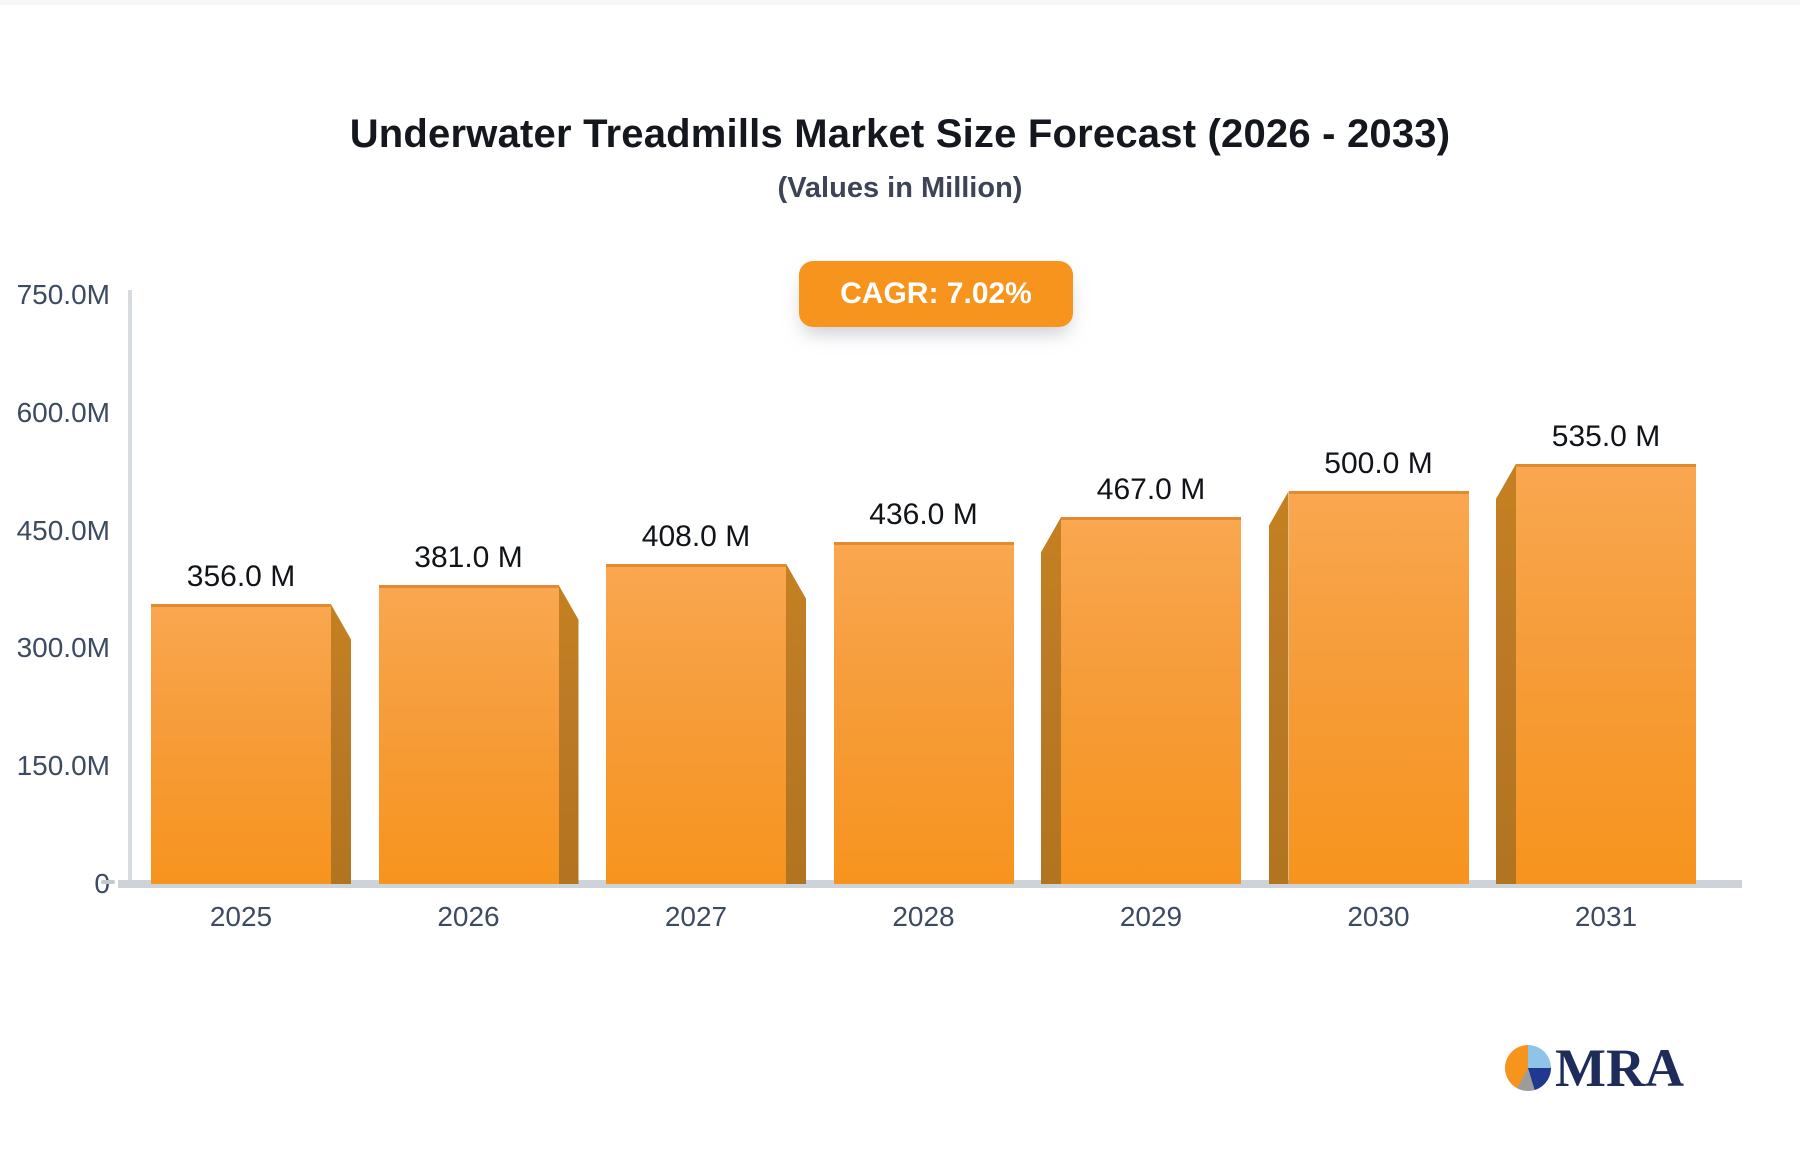 Image resolution: width=1800 pixels, height=1156 pixels. Describe the element at coordinates (241, 577) in the screenshot. I see `bar-value-label: 356.0 M` at that location.